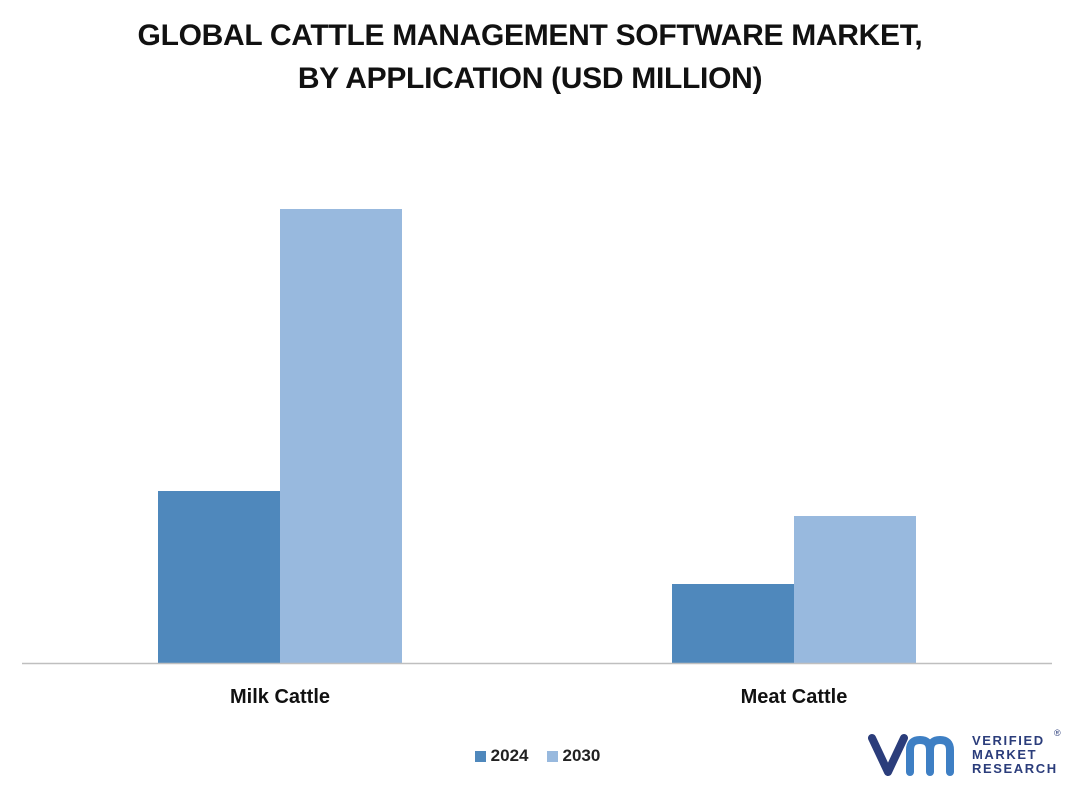  I want to click on logo-line-verified: VERIFIED, so click(1008, 740).